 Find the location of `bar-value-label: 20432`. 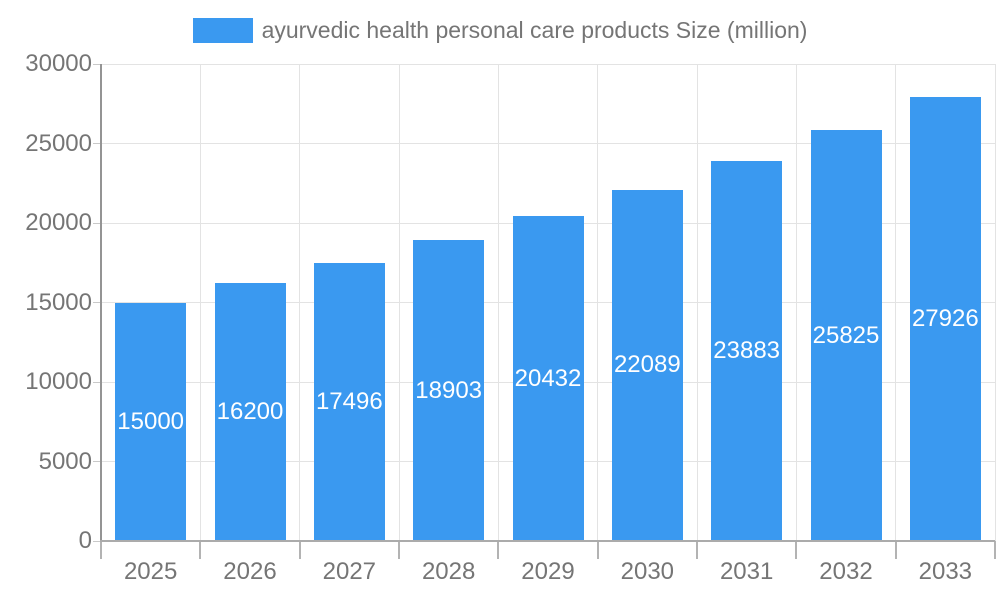

bar-value-label: 20432 is located at coordinates (548, 378).